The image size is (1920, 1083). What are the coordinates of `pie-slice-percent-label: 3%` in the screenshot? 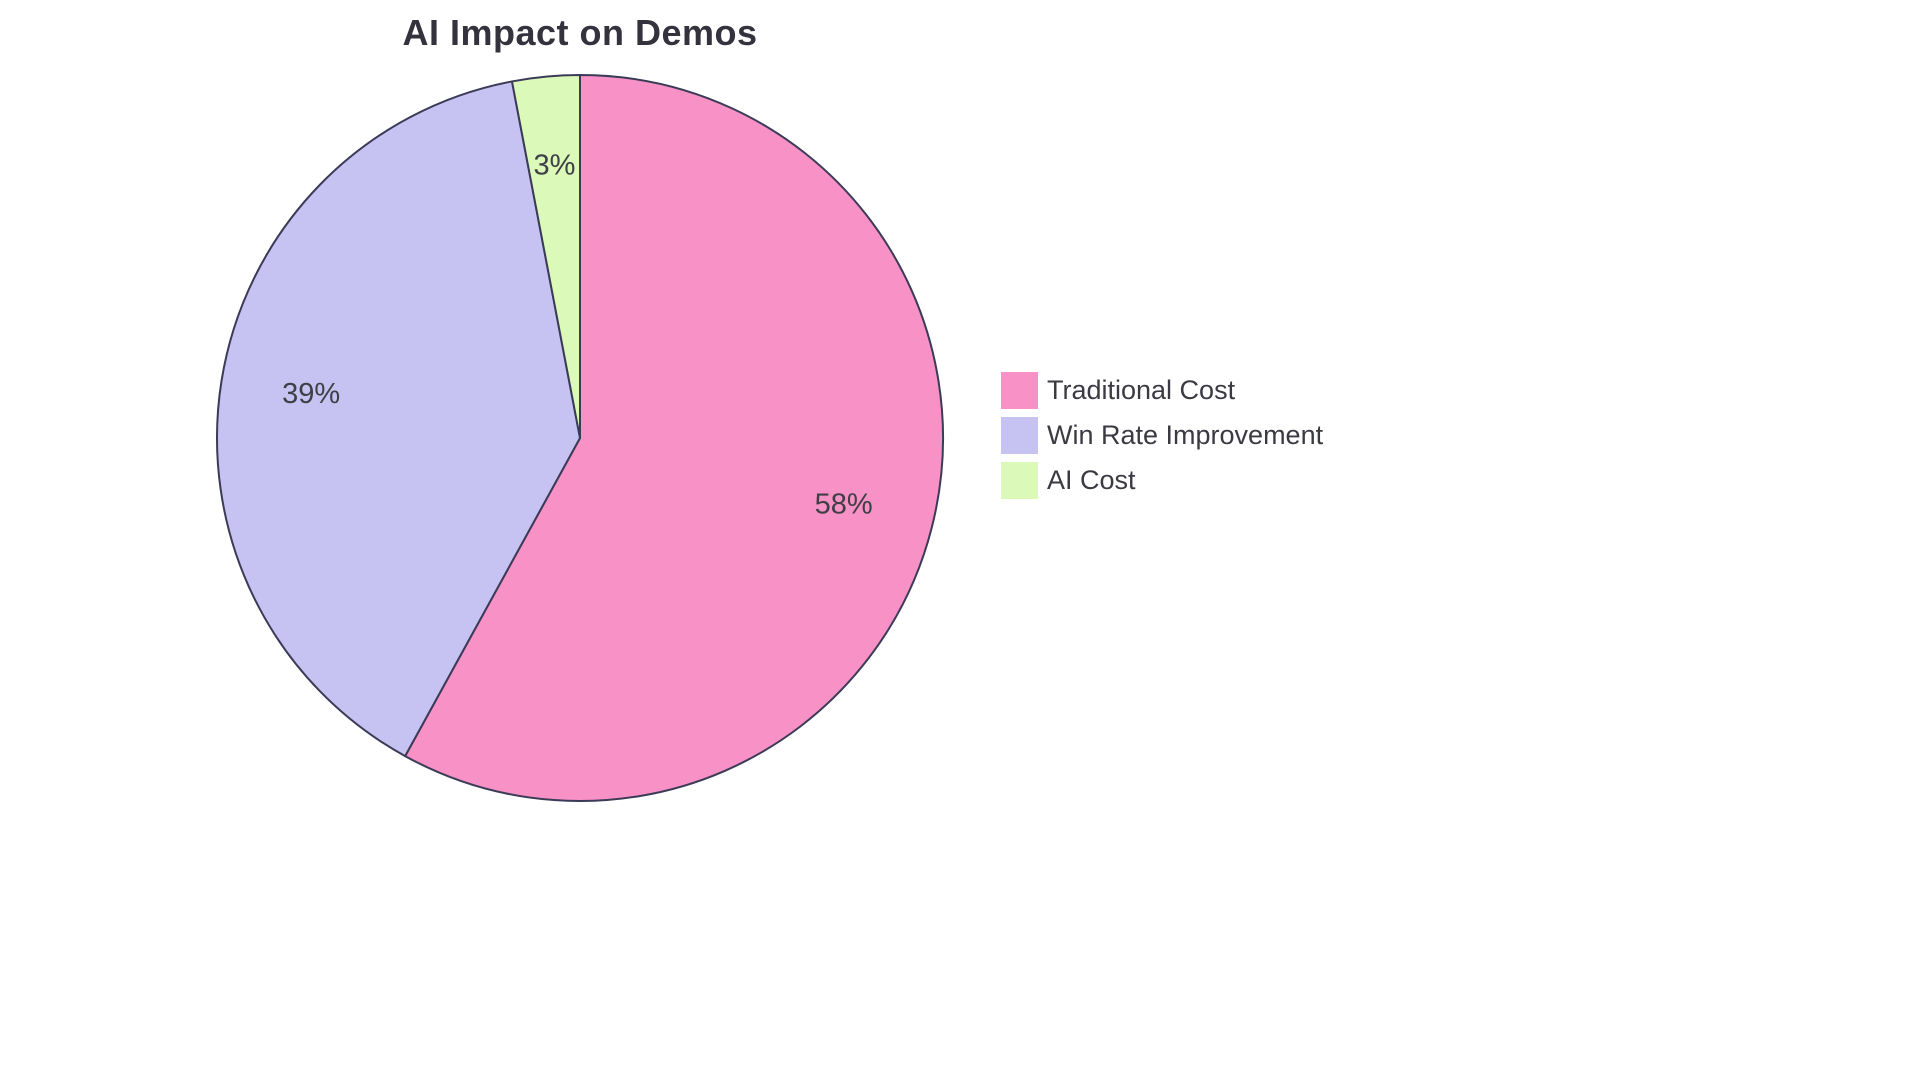 It's located at (554, 166).